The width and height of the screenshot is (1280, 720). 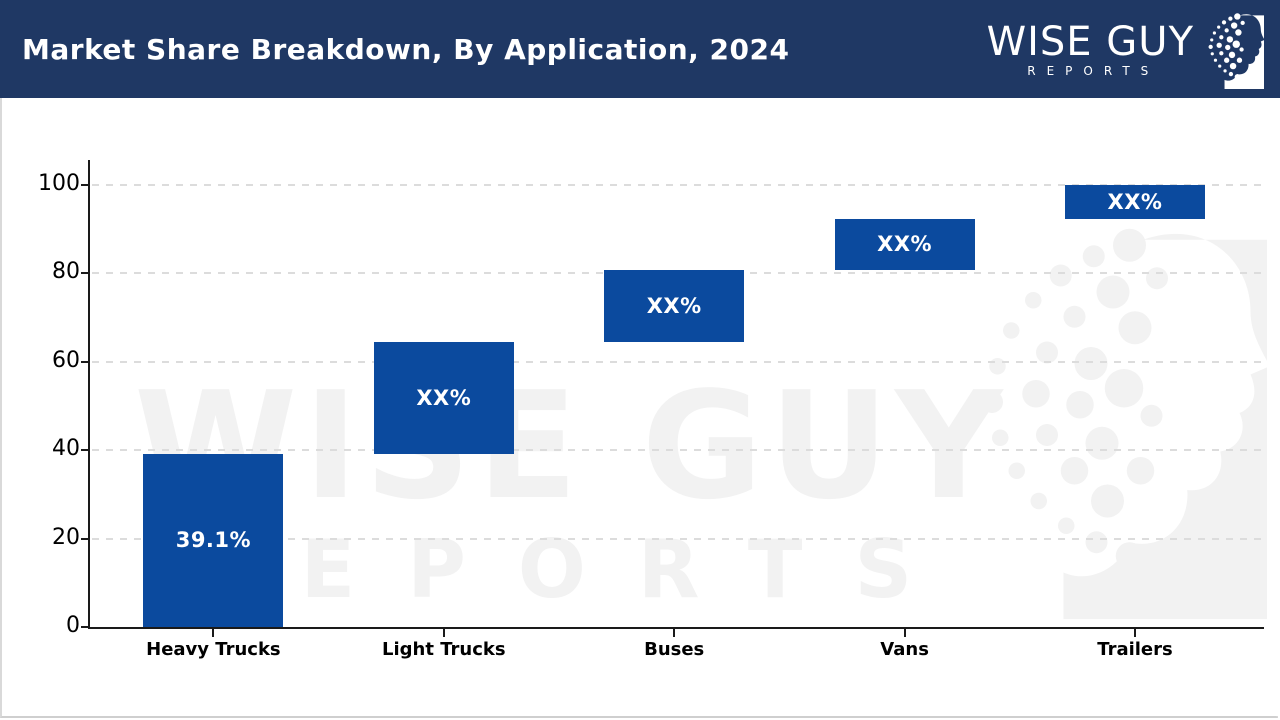 What do you see at coordinates (73, 625) in the screenshot?
I see `y-tick-label-0: 0` at bounding box center [73, 625].